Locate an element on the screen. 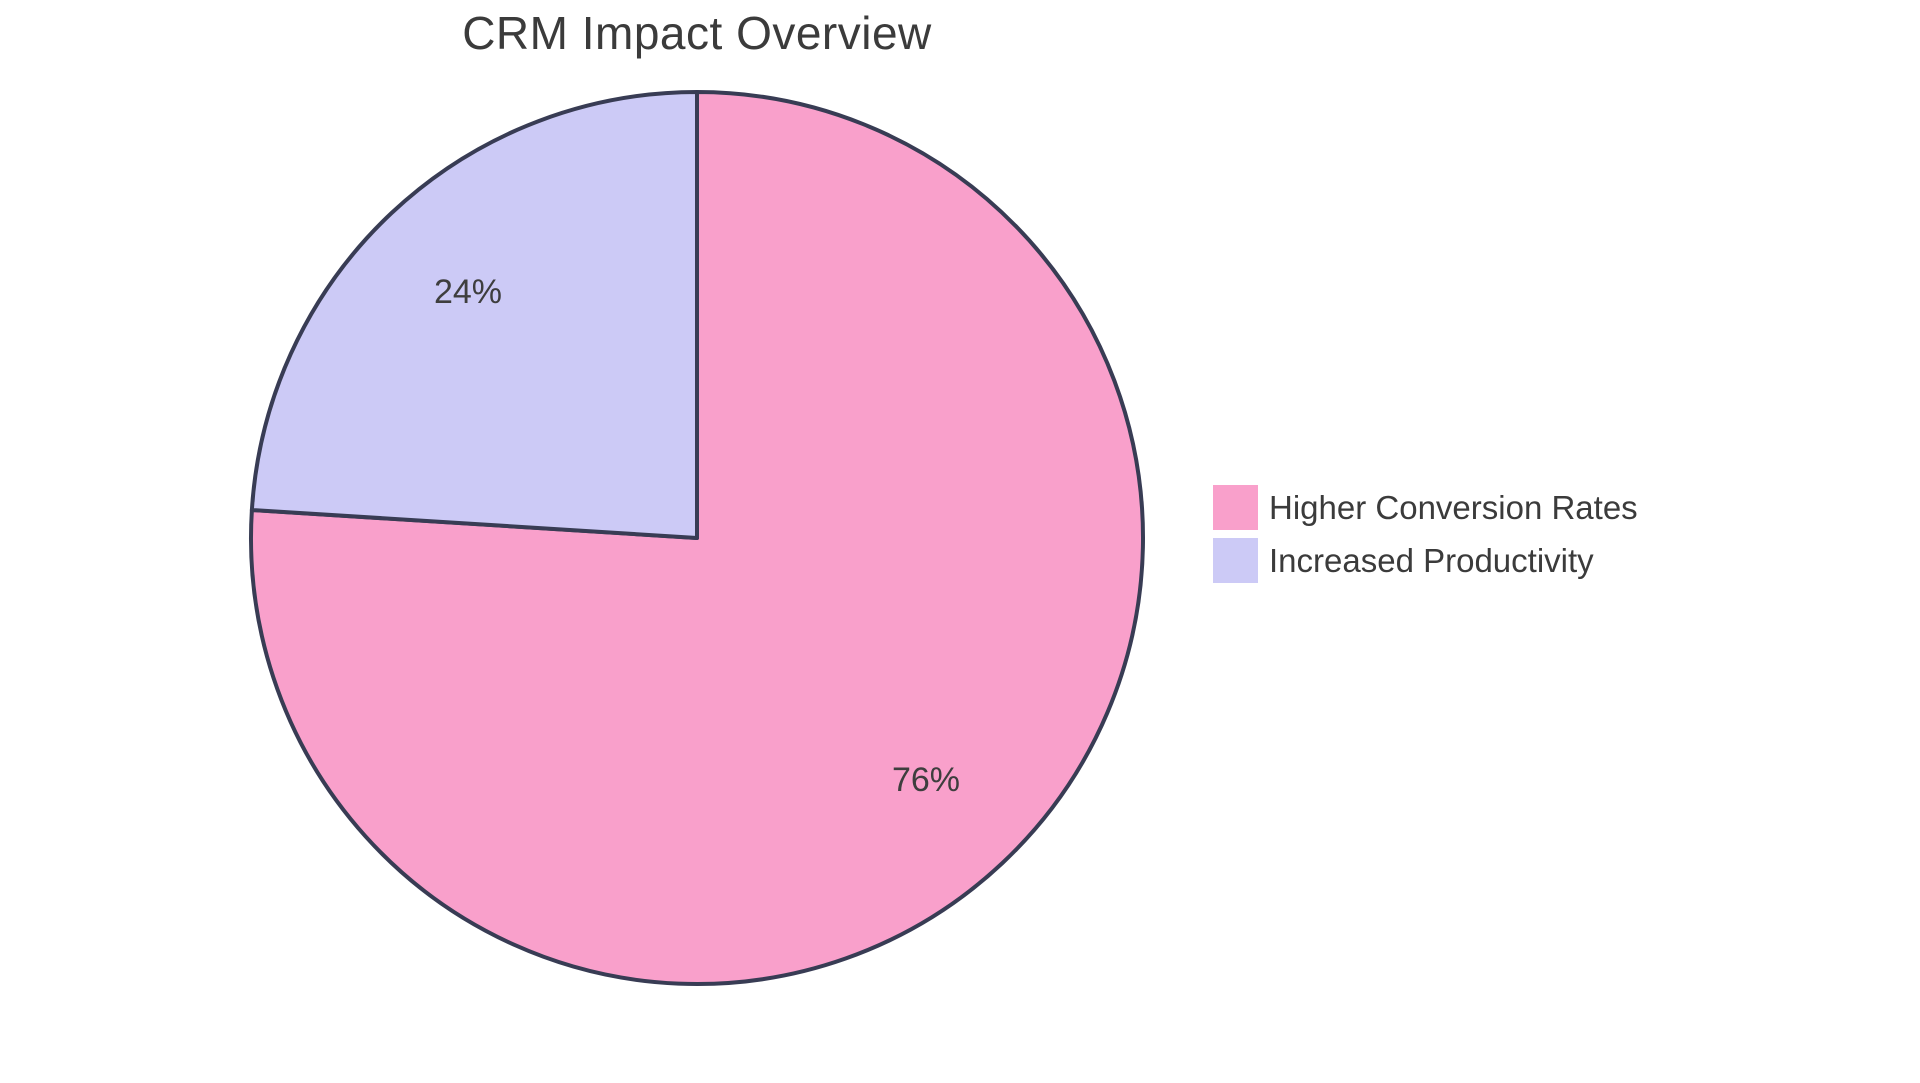 The image size is (1920, 1083). chart-title: CRM Impact Overview is located at coordinates (697, 33).